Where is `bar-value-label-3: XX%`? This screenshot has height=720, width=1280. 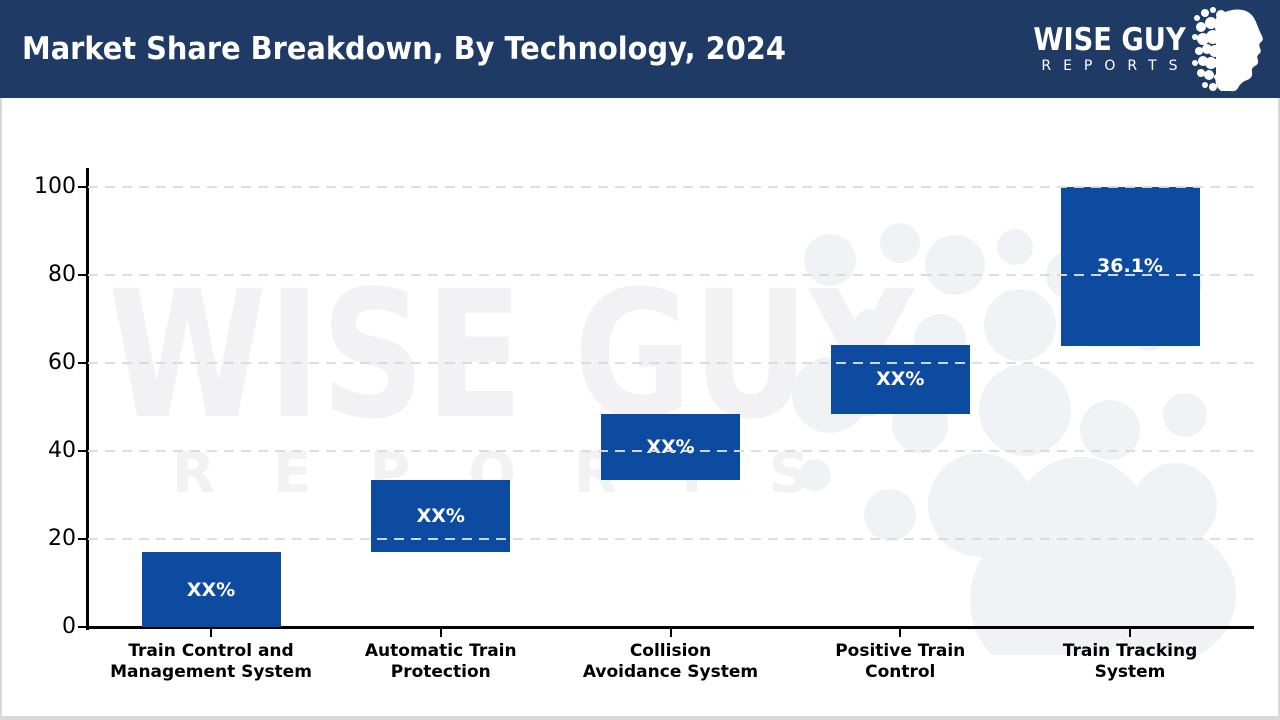
bar-value-label-3: XX% is located at coordinates (900, 379).